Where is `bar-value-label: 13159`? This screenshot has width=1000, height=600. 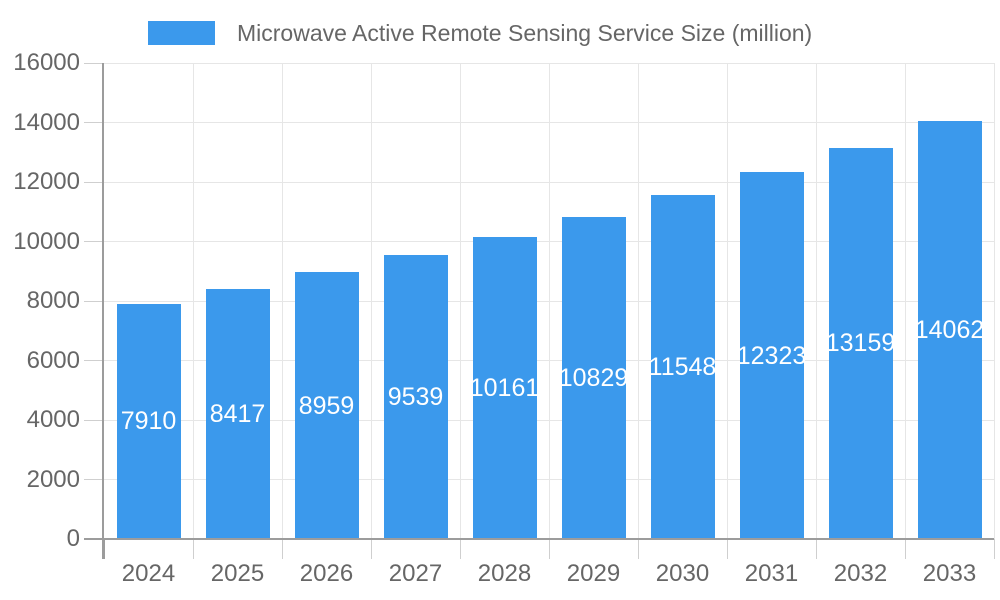
bar-value-label: 13159 is located at coordinates (860, 343).